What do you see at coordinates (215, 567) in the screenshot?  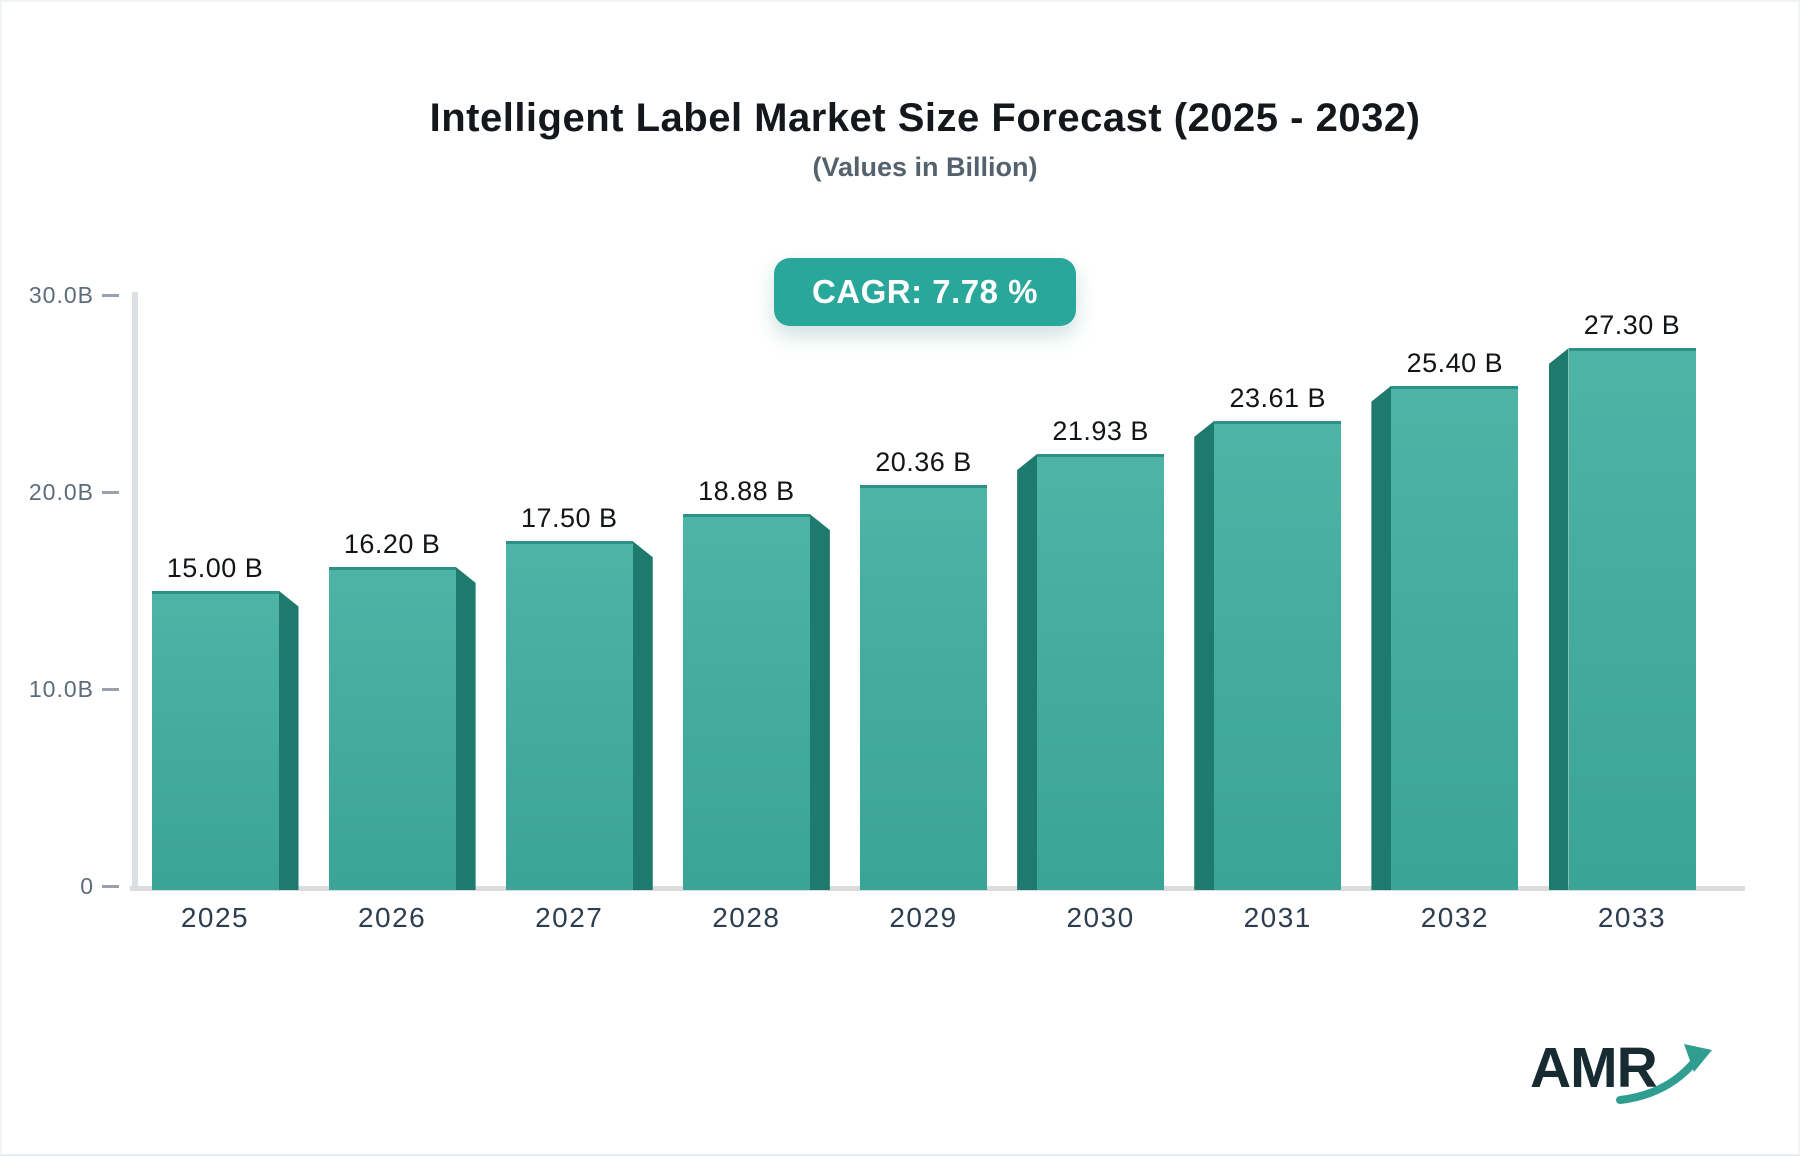 I see `bar-value-label: 15.00 B` at bounding box center [215, 567].